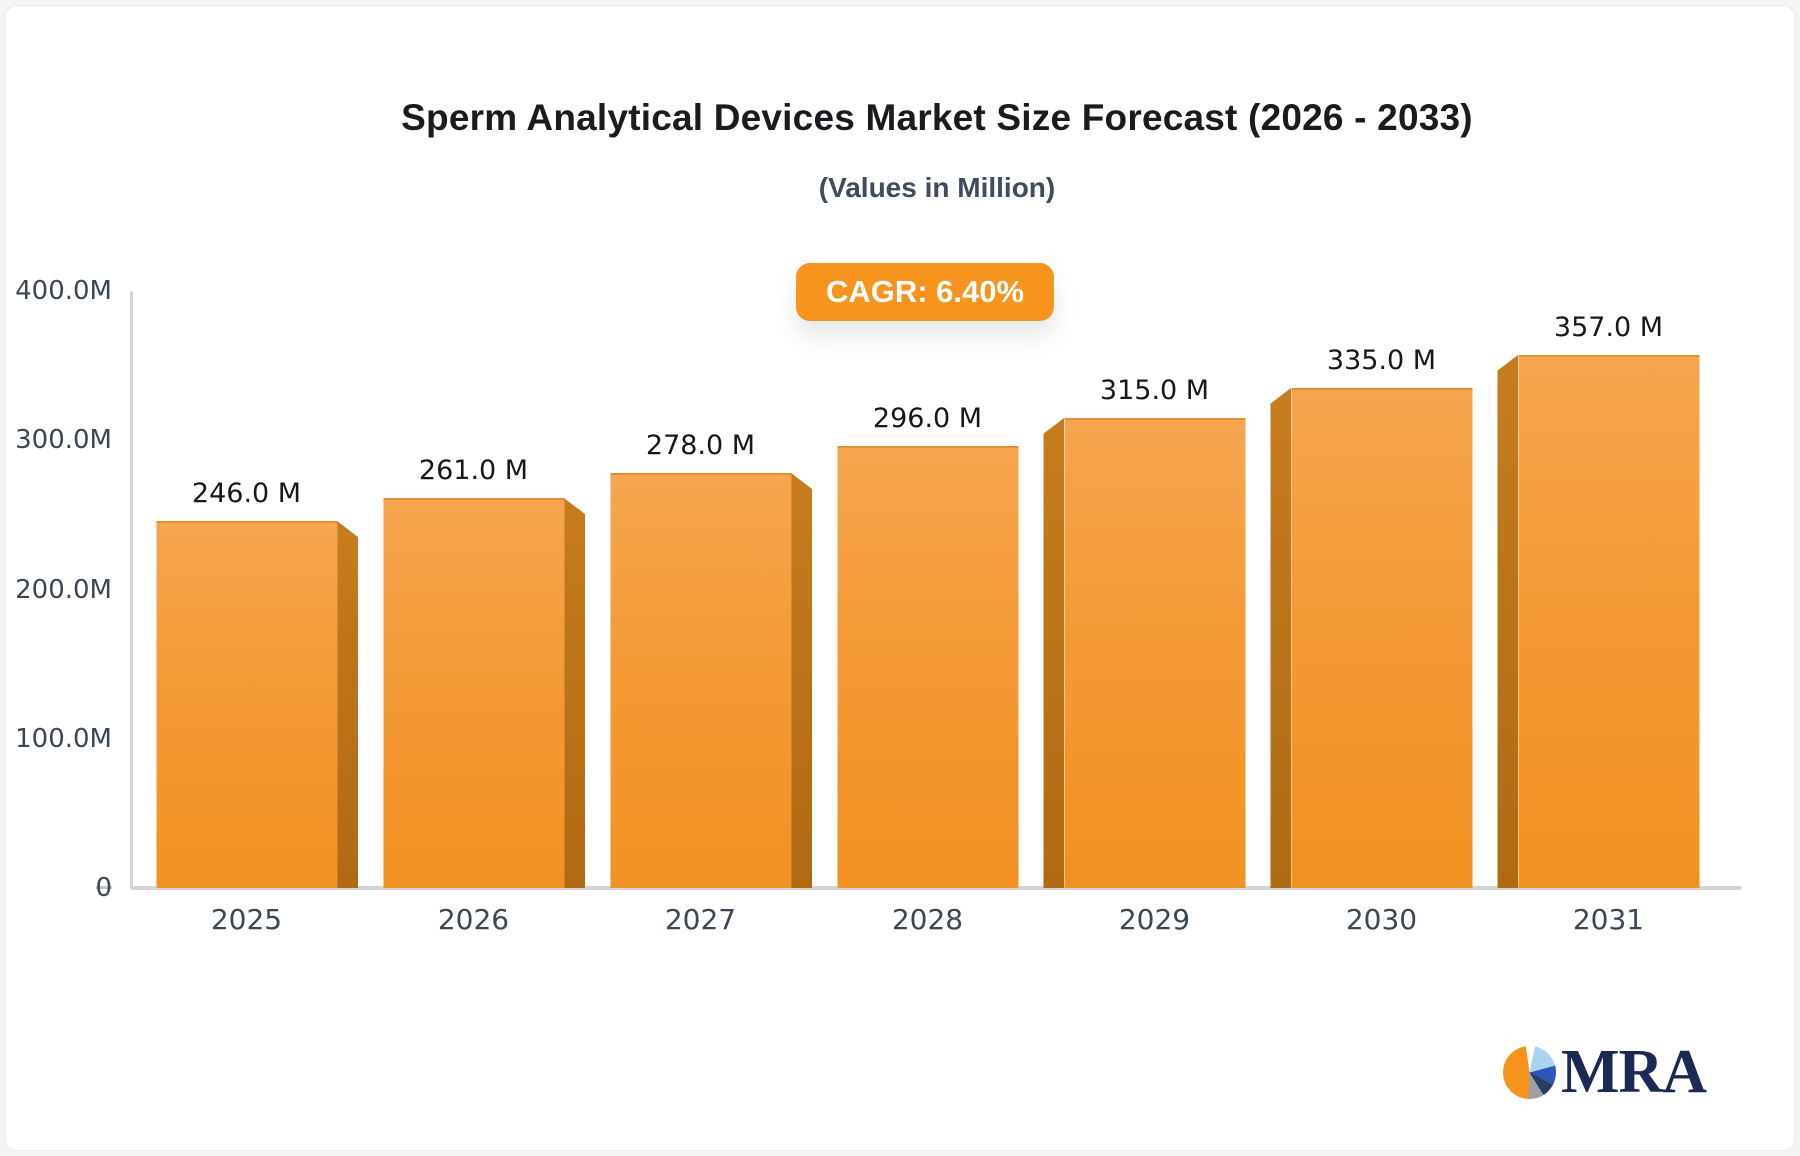 The image size is (1800, 1156). I want to click on bar-value-label: 357.0 M, so click(1608, 327).